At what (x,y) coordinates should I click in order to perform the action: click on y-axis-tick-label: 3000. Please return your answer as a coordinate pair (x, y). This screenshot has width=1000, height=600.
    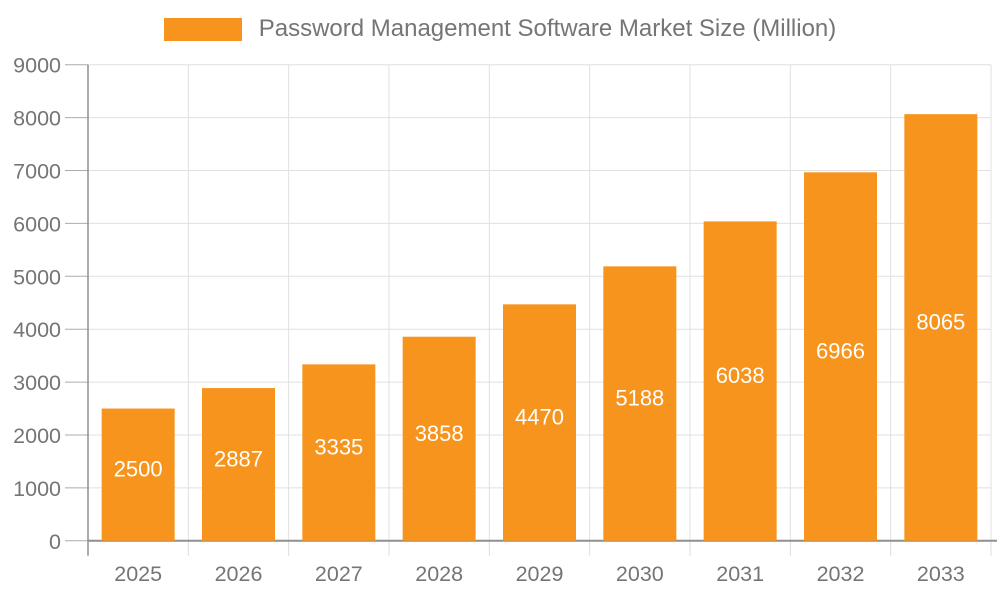
    Looking at the image, I should click on (37, 383).